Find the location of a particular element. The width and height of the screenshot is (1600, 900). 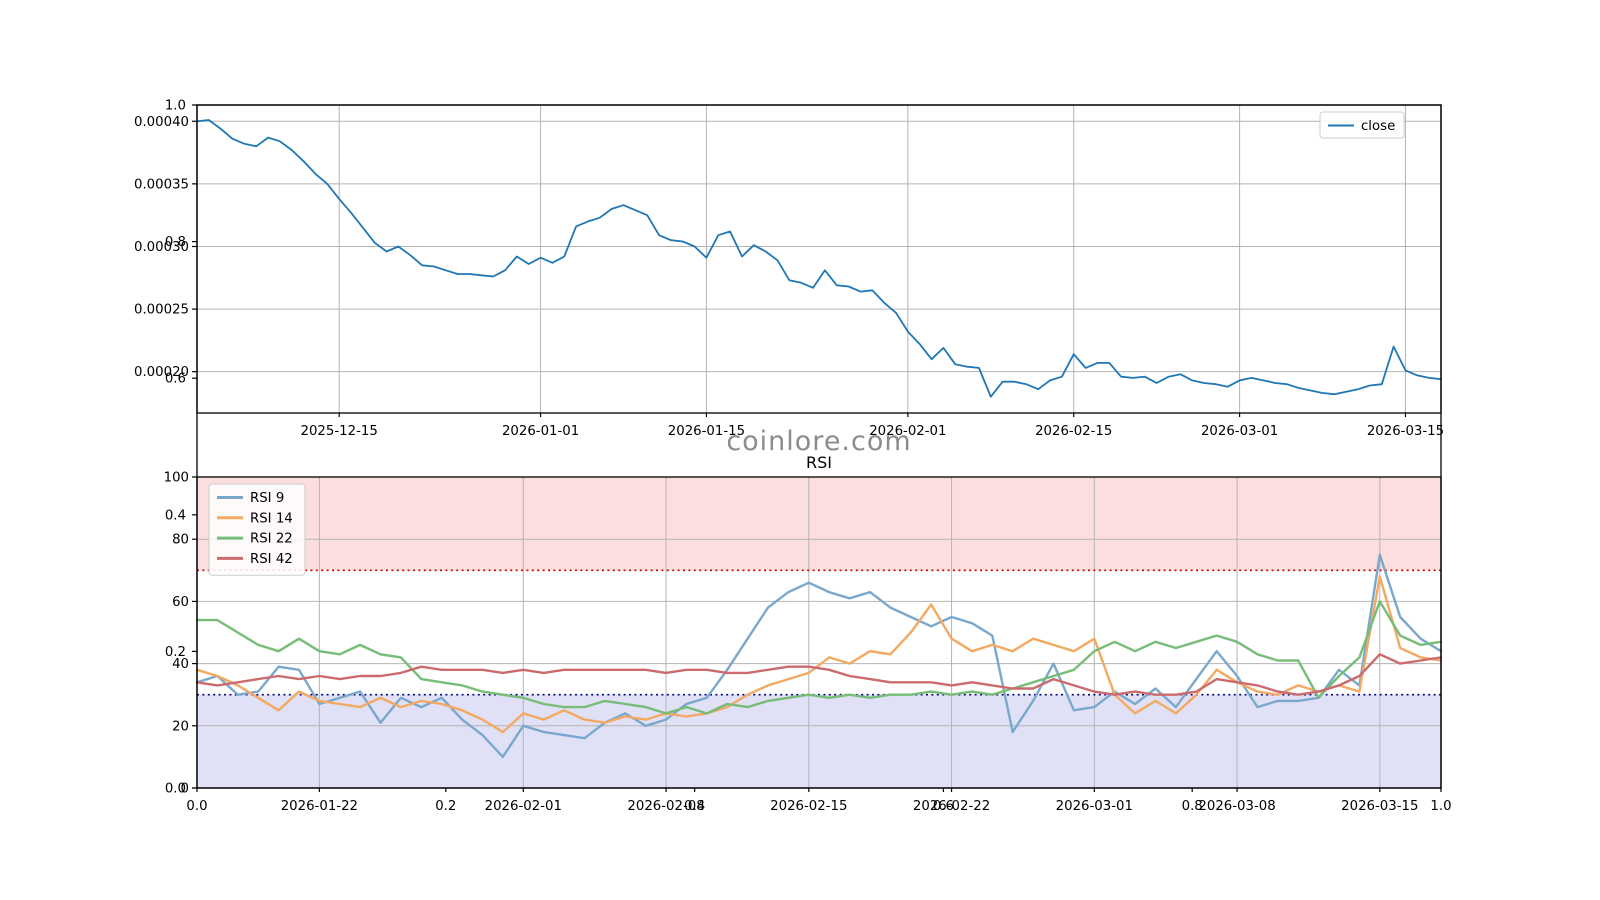

y-tick-label: 0 is located at coordinates (185, 789).